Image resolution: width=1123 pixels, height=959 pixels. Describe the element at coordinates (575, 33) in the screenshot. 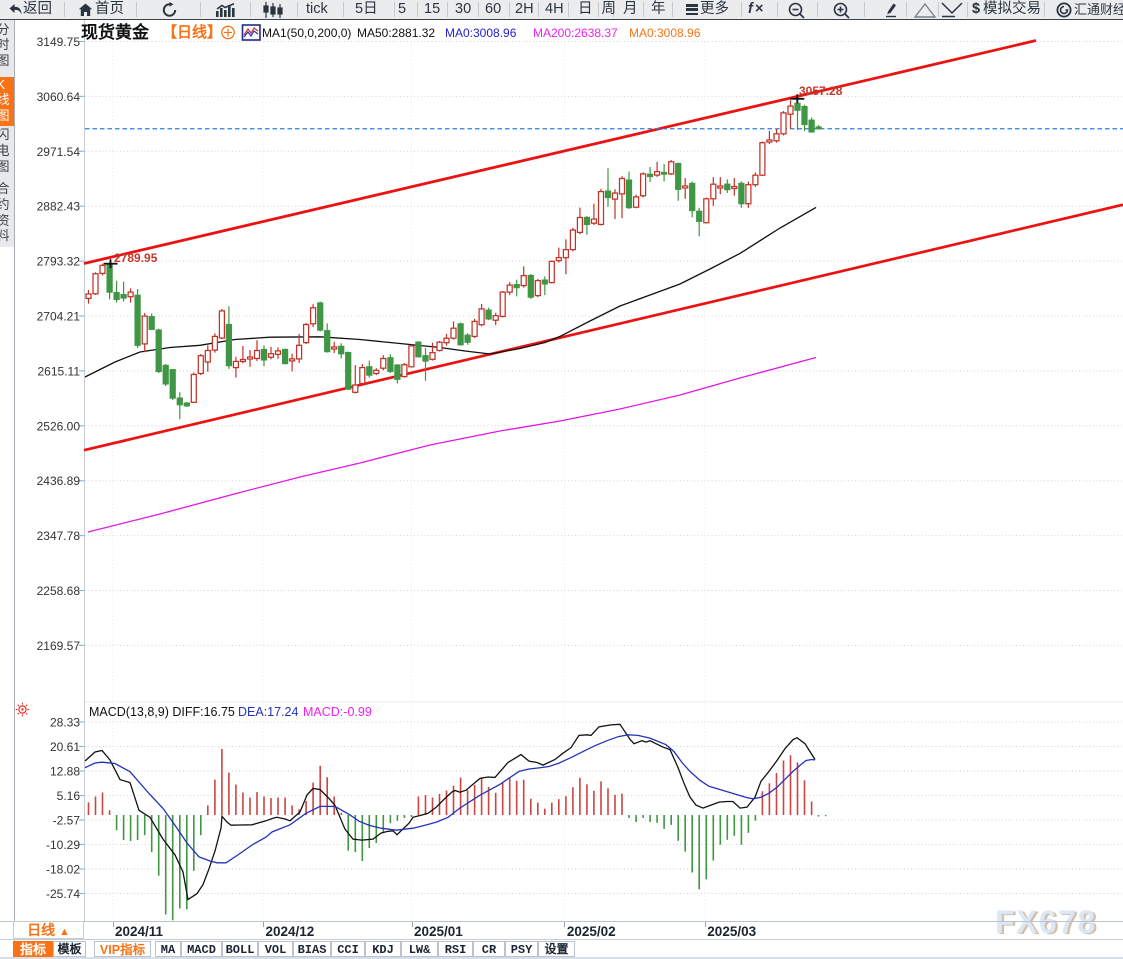

I see `svg-text: MA200:2638.37` at that location.